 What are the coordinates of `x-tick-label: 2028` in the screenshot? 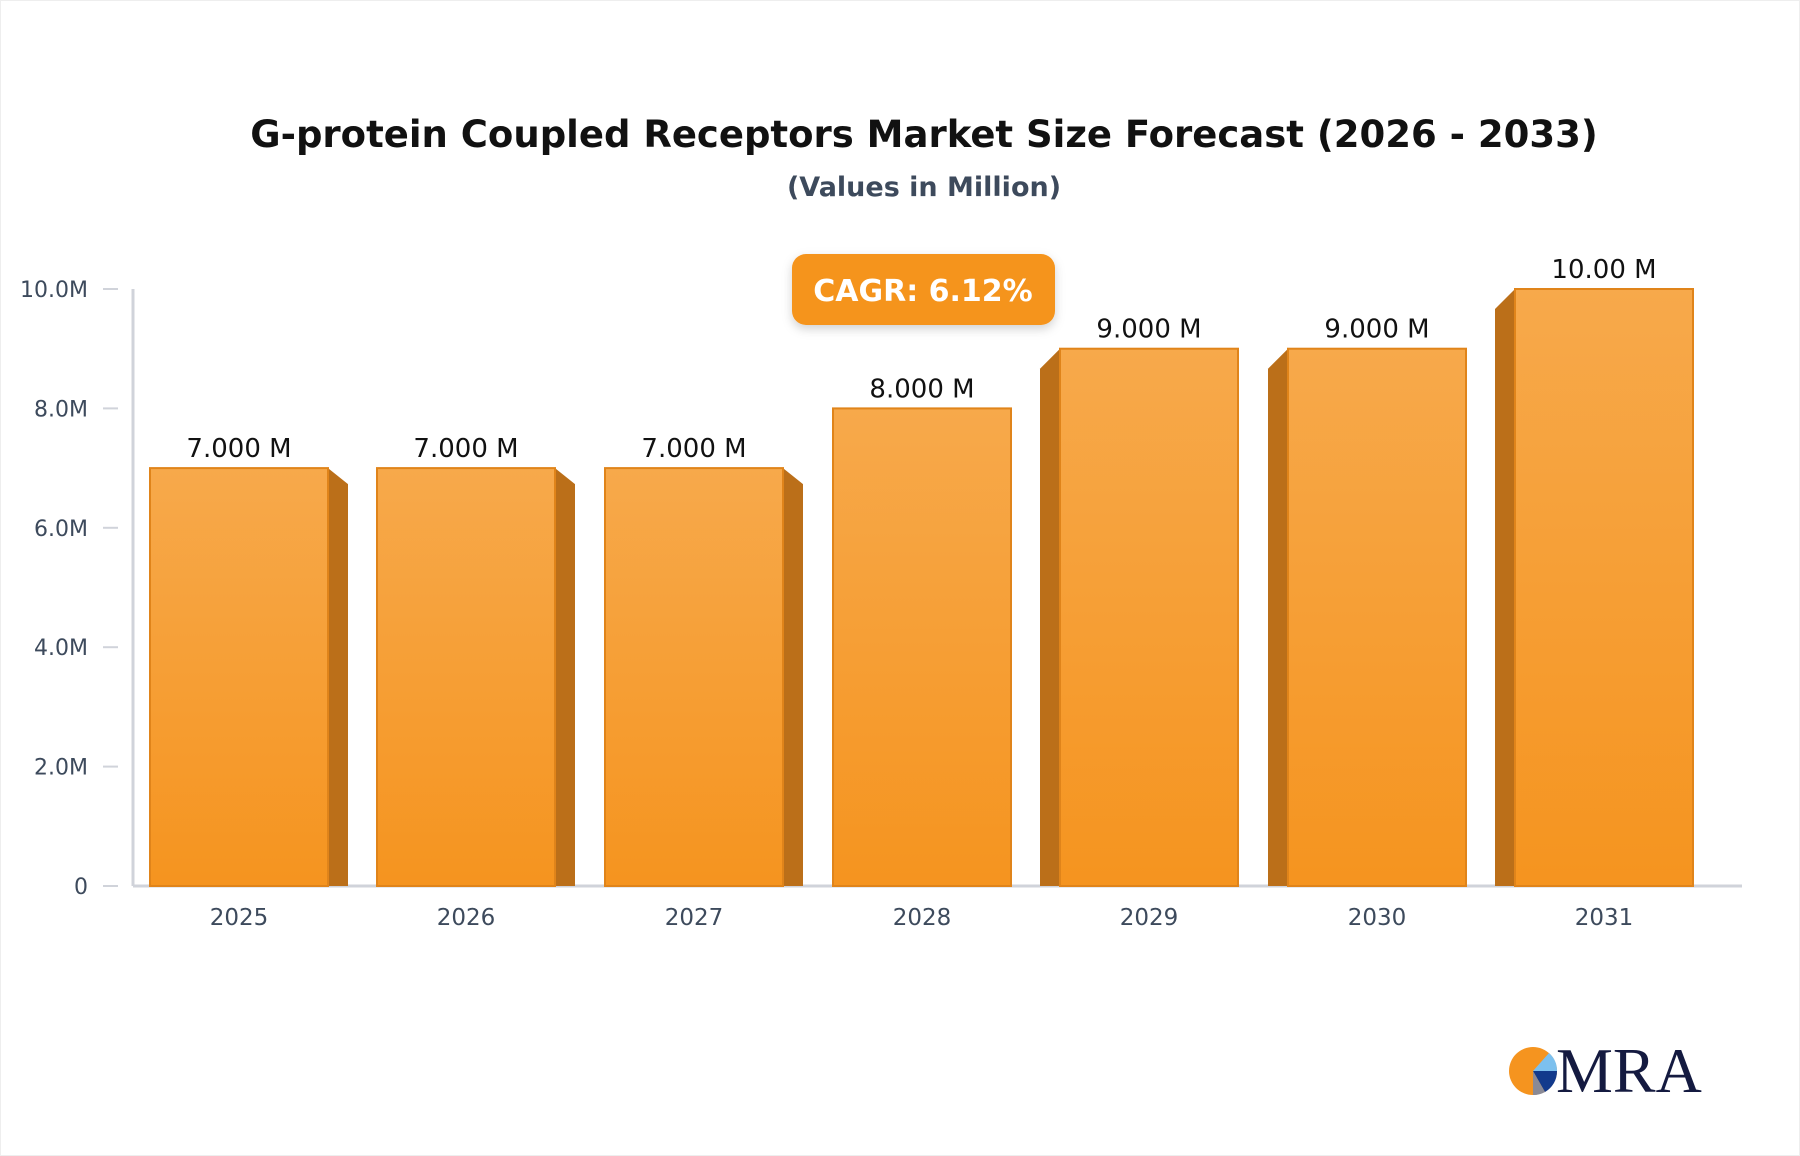 It's located at (922, 918).